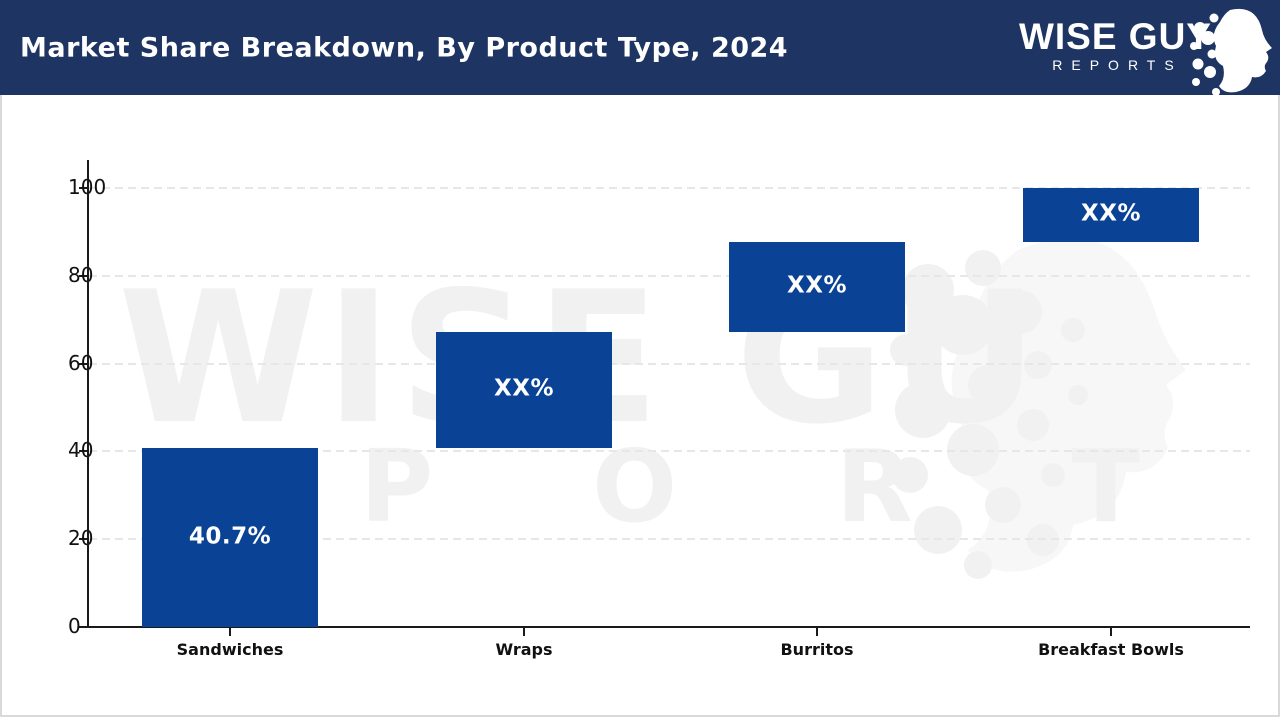 This screenshot has height=720, width=1280. I want to click on bar-sandwiches: 40.7%, so click(230, 537).